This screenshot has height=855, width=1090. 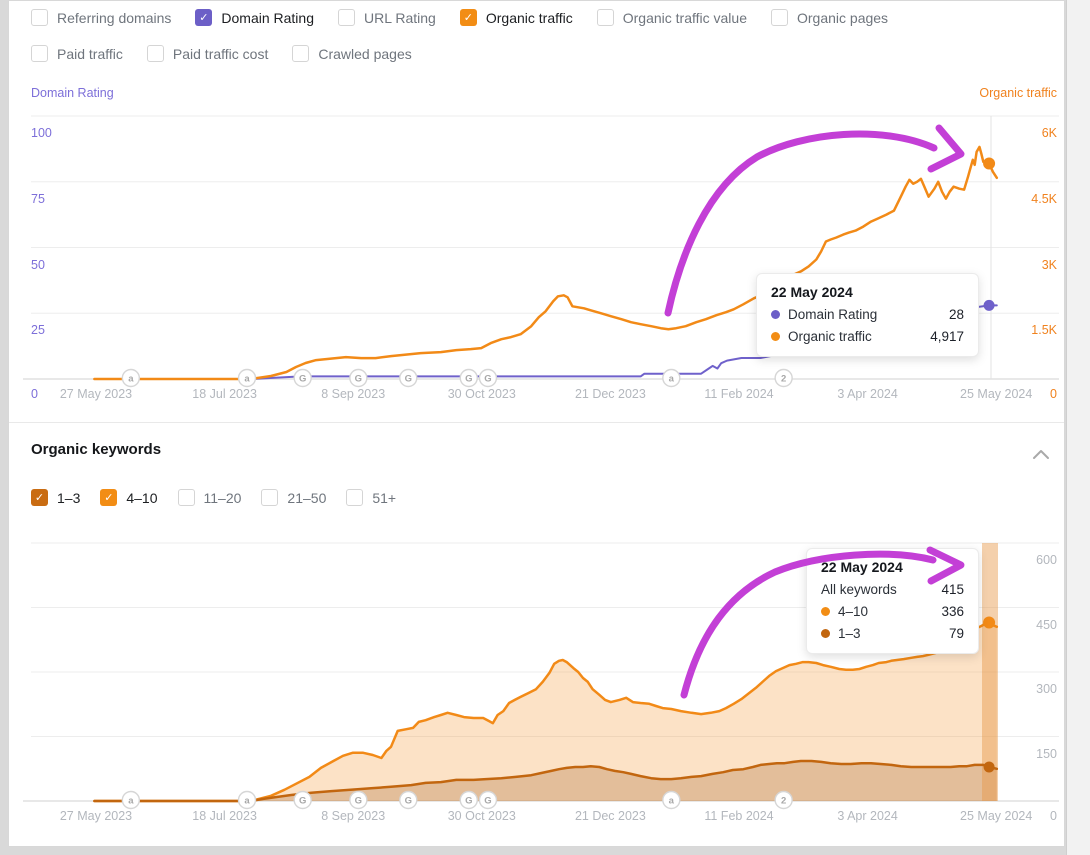 What do you see at coordinates (38, 265) in the screenshot?
I see `left-y-tick: 50` at bounding box center [38, 265].